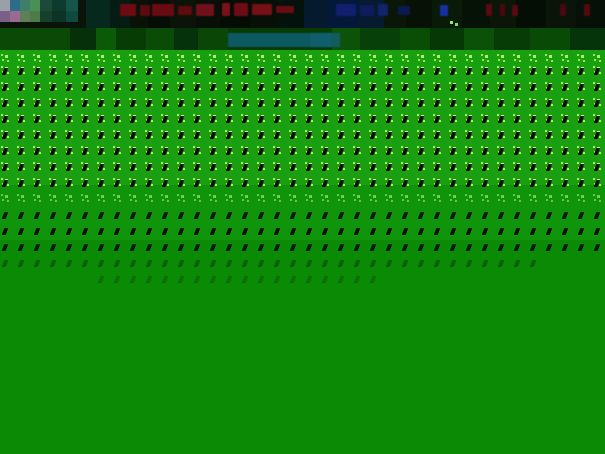 This screenshot has width=605, height=454. Describe the element at coordinates (302, 280) in the screenshot. I see `glitched-text-row` at that location.